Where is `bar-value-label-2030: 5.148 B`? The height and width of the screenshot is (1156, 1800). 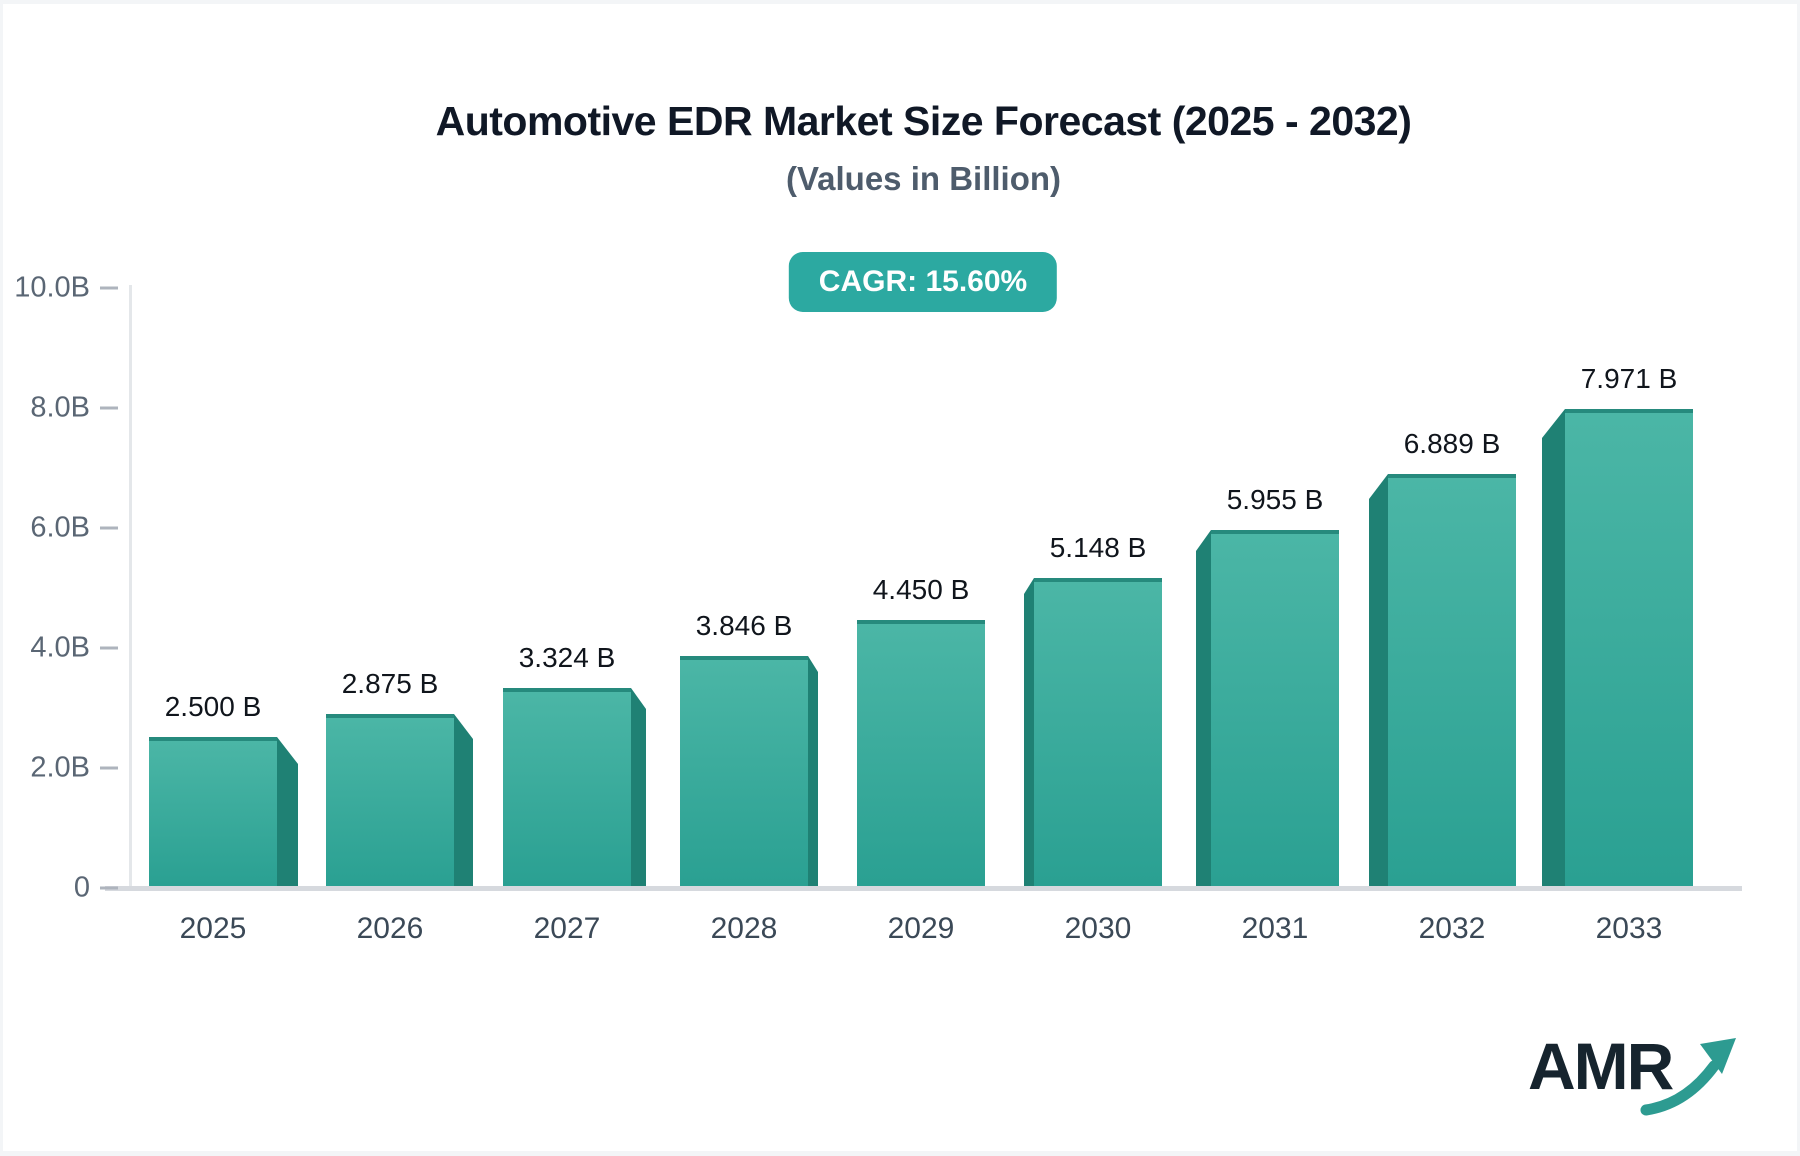
bar-value-label-2030: 5.148 B is located at coordinates (1098, 547).